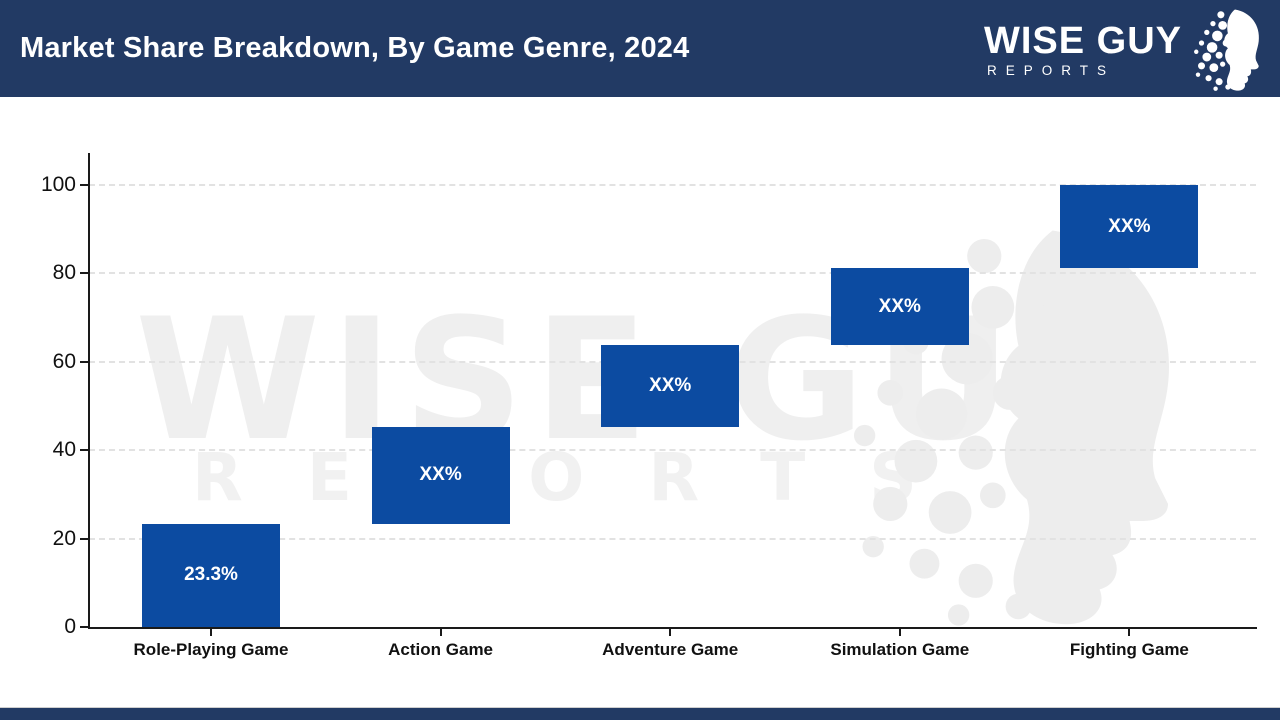 This screenshot has width=1280, height=720. What do you see at coordinates (64, 273) in the screenshot?
I see `y-axis-tick-label: 80` at bounding box center [64, 273].